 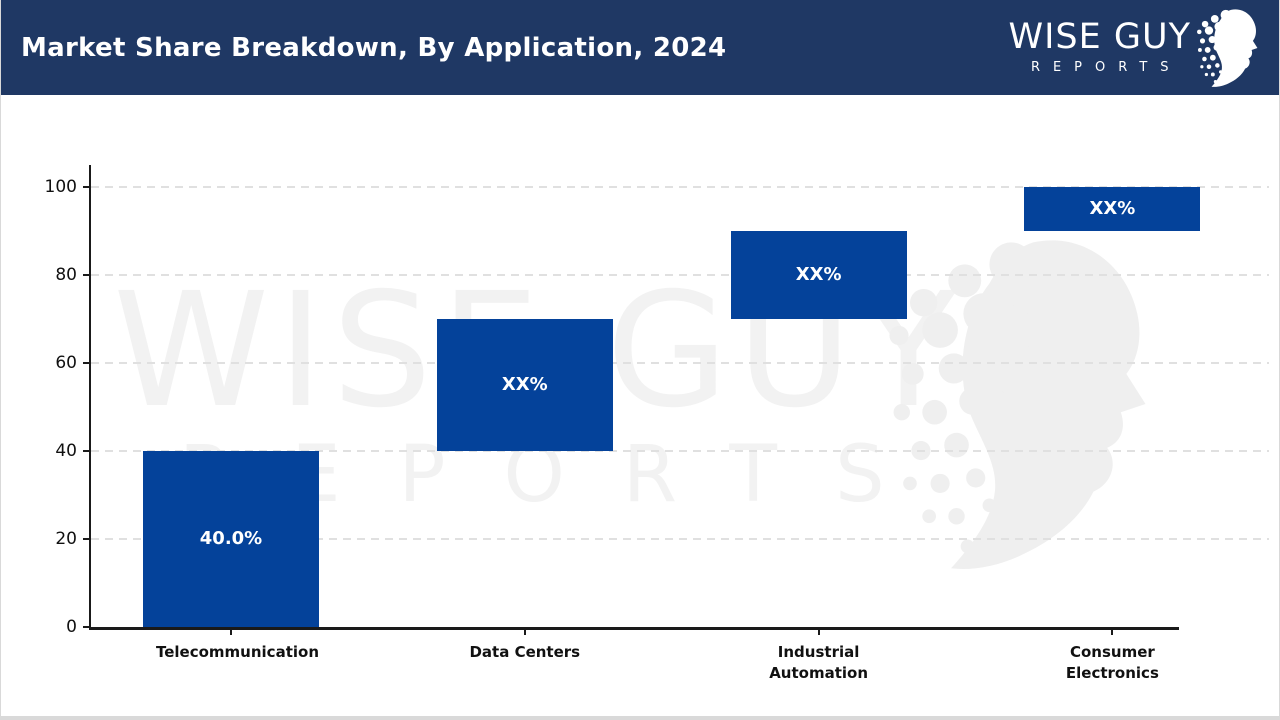 I want to click on brand-logo: WISE GUY REPORTS, so click(x=1136, y=48).